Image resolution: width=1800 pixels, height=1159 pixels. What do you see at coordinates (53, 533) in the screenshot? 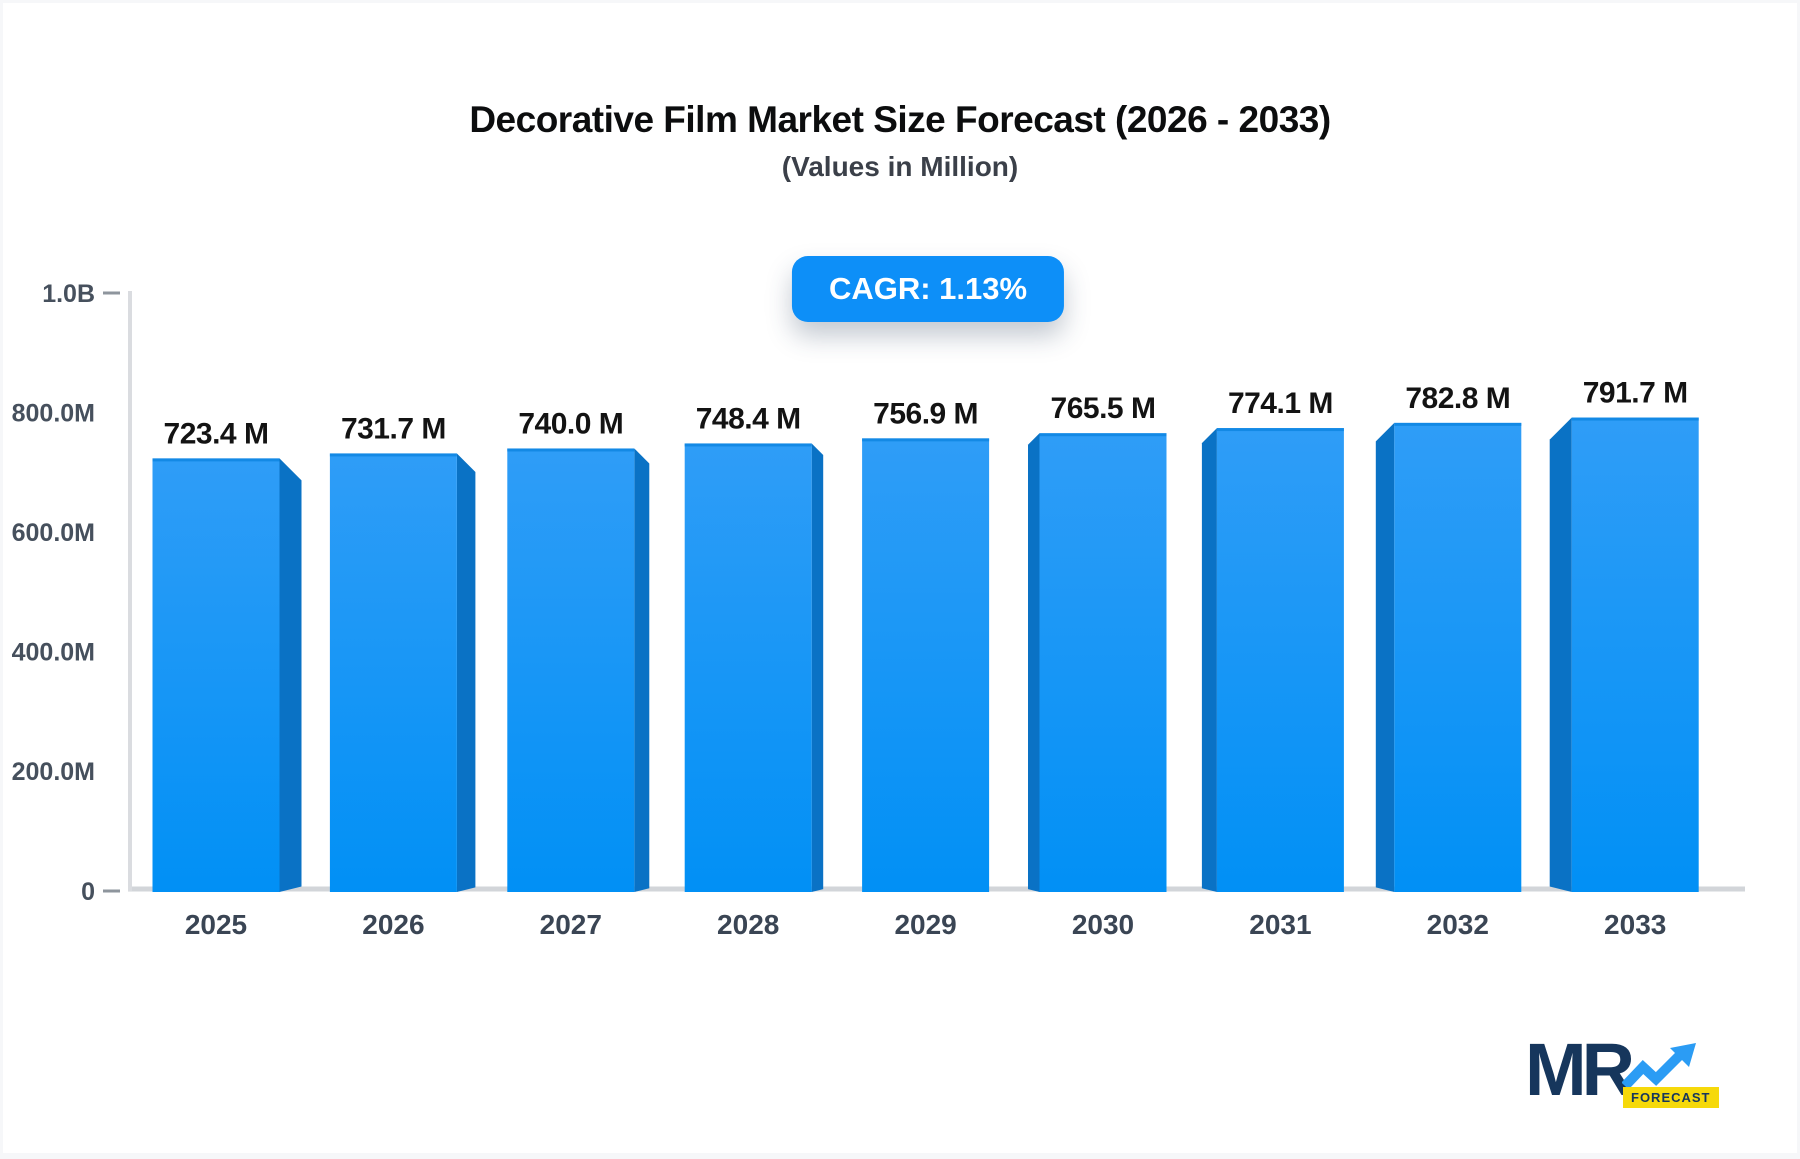
I see `y-tick-label: 600.0M` at bounding box center [53, 533].